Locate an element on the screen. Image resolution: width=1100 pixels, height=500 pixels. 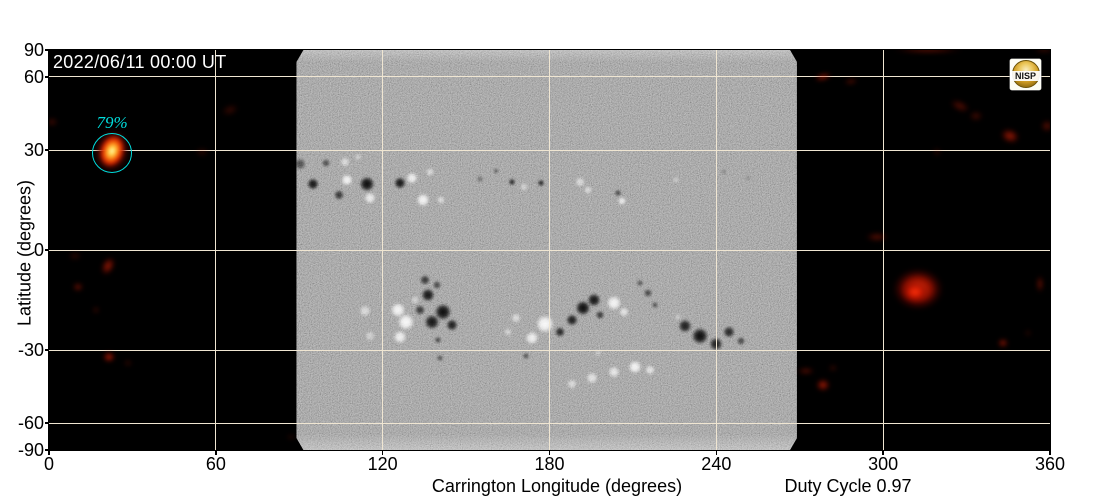
y-tick-label: 0 is located at coordinates (38, 250).